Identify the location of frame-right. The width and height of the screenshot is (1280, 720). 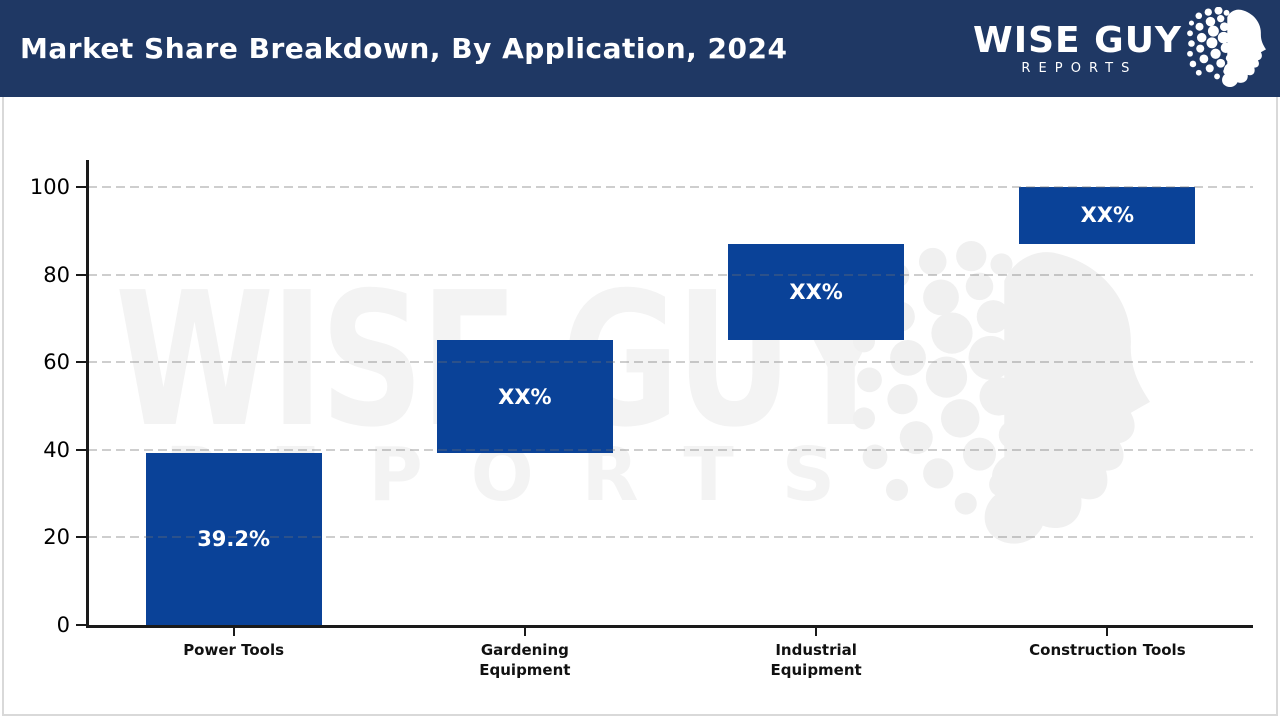
(1277, 406).